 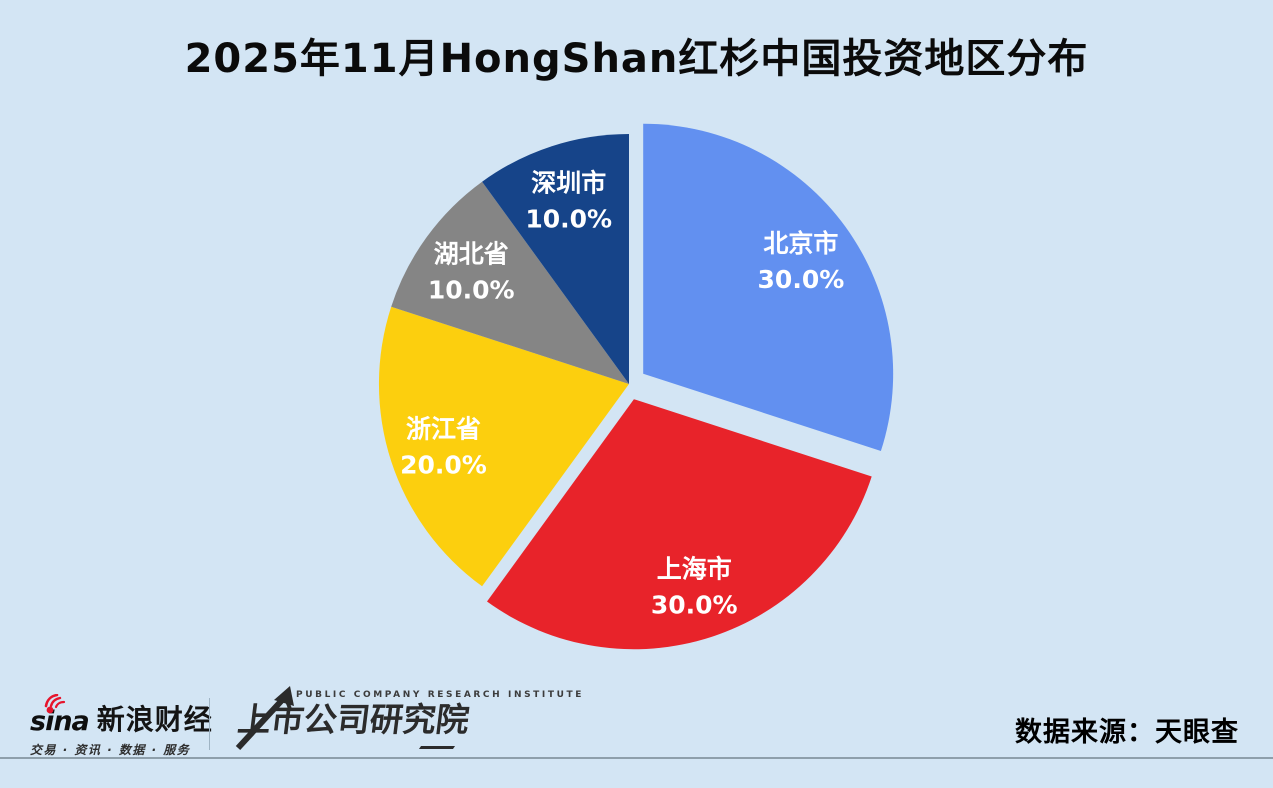 What do you see at coordinates (443, 464) in the screenshot?
I see `slice-pct-2: 20.0%` at bounding box center [443, 464].